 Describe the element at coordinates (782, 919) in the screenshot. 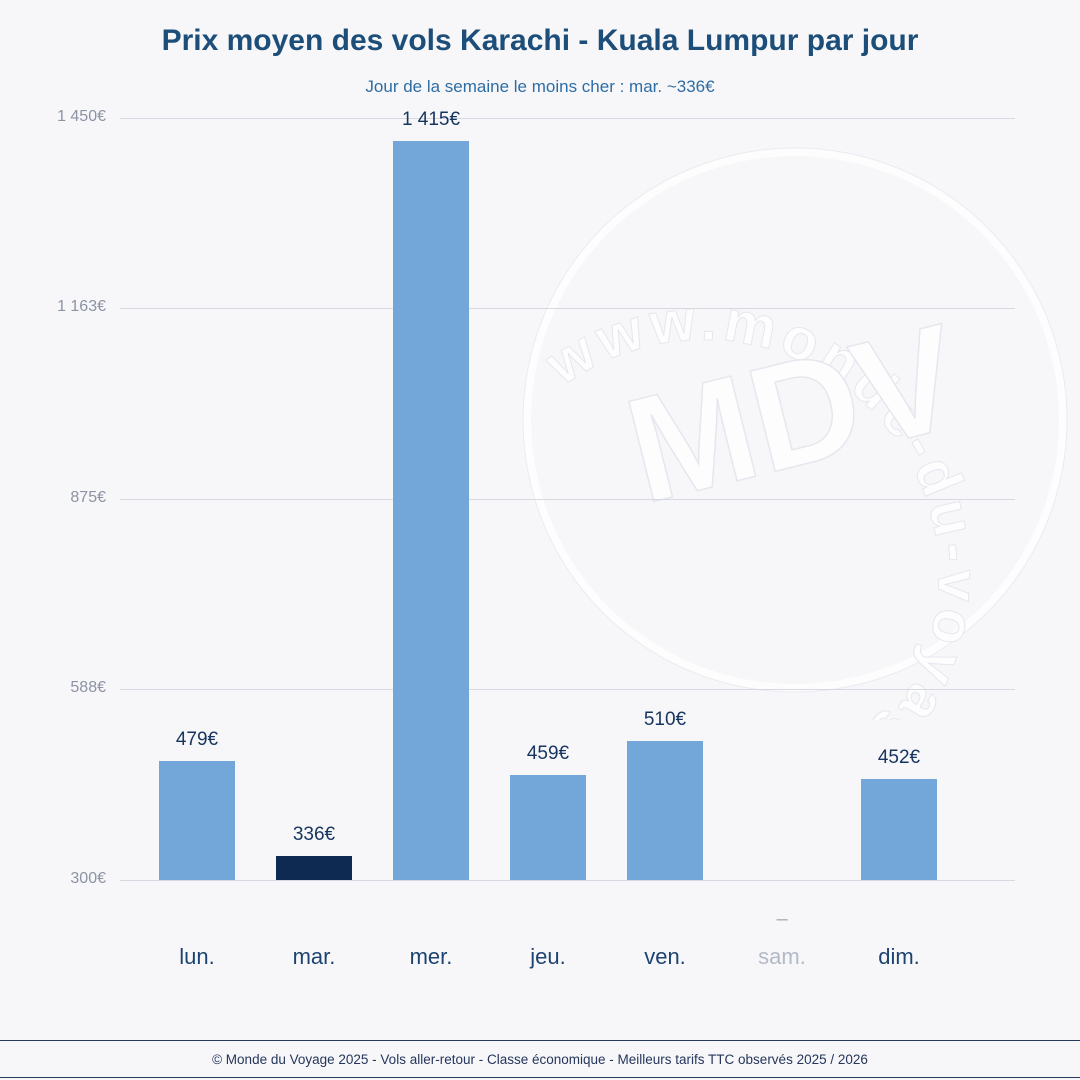

I see `no-data-label: –` at that location.